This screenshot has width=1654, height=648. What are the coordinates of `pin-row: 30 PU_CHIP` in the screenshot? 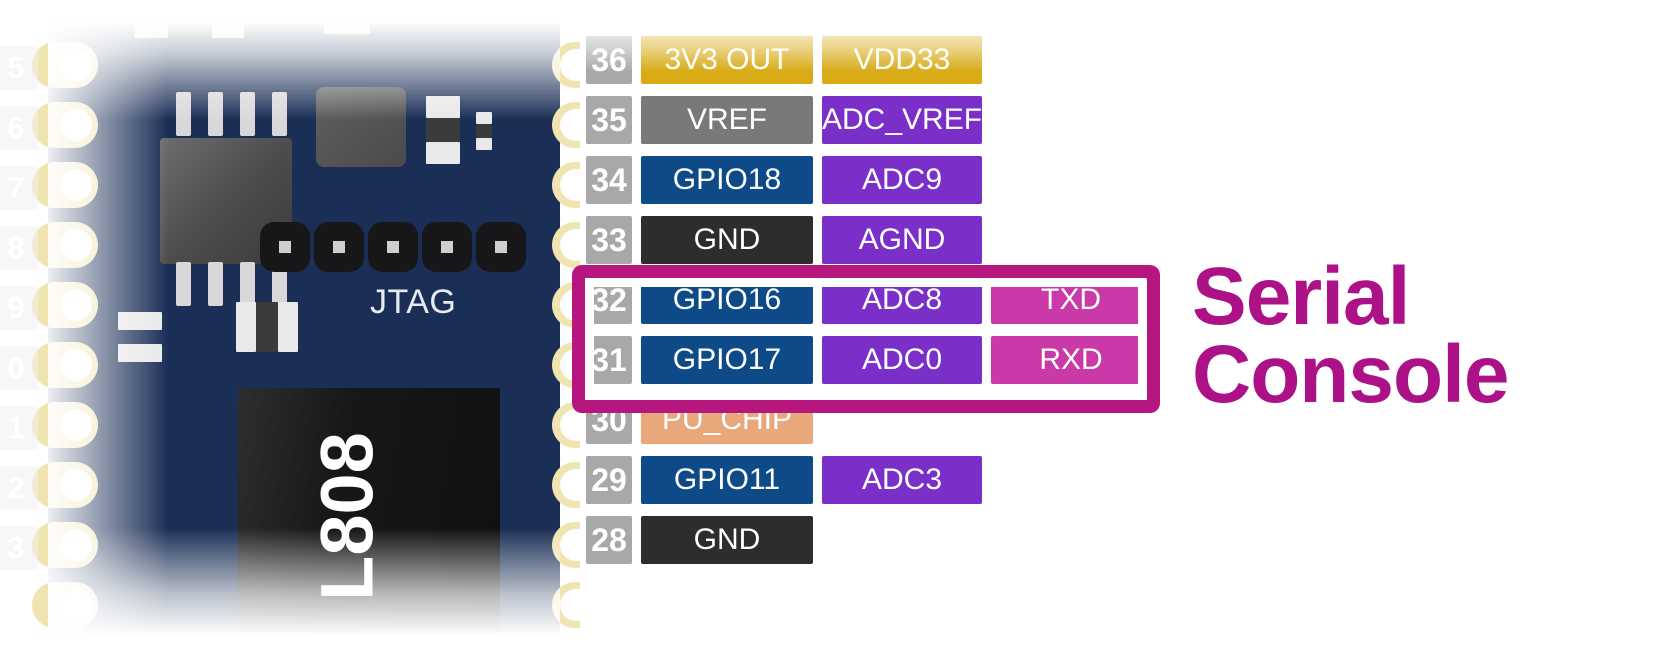 It's located at (886, 426).